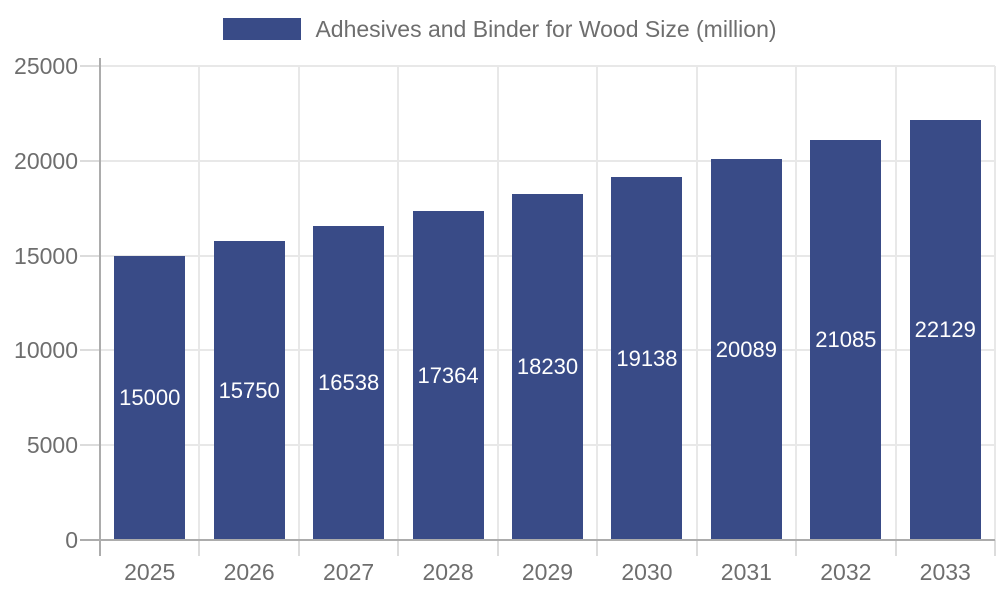 The image size is (1000, 600). What do you see at coordinates (945, 572) in the screenshot?
I see `x-axis-tick-label: 2033` at bounding box center [945, 572].